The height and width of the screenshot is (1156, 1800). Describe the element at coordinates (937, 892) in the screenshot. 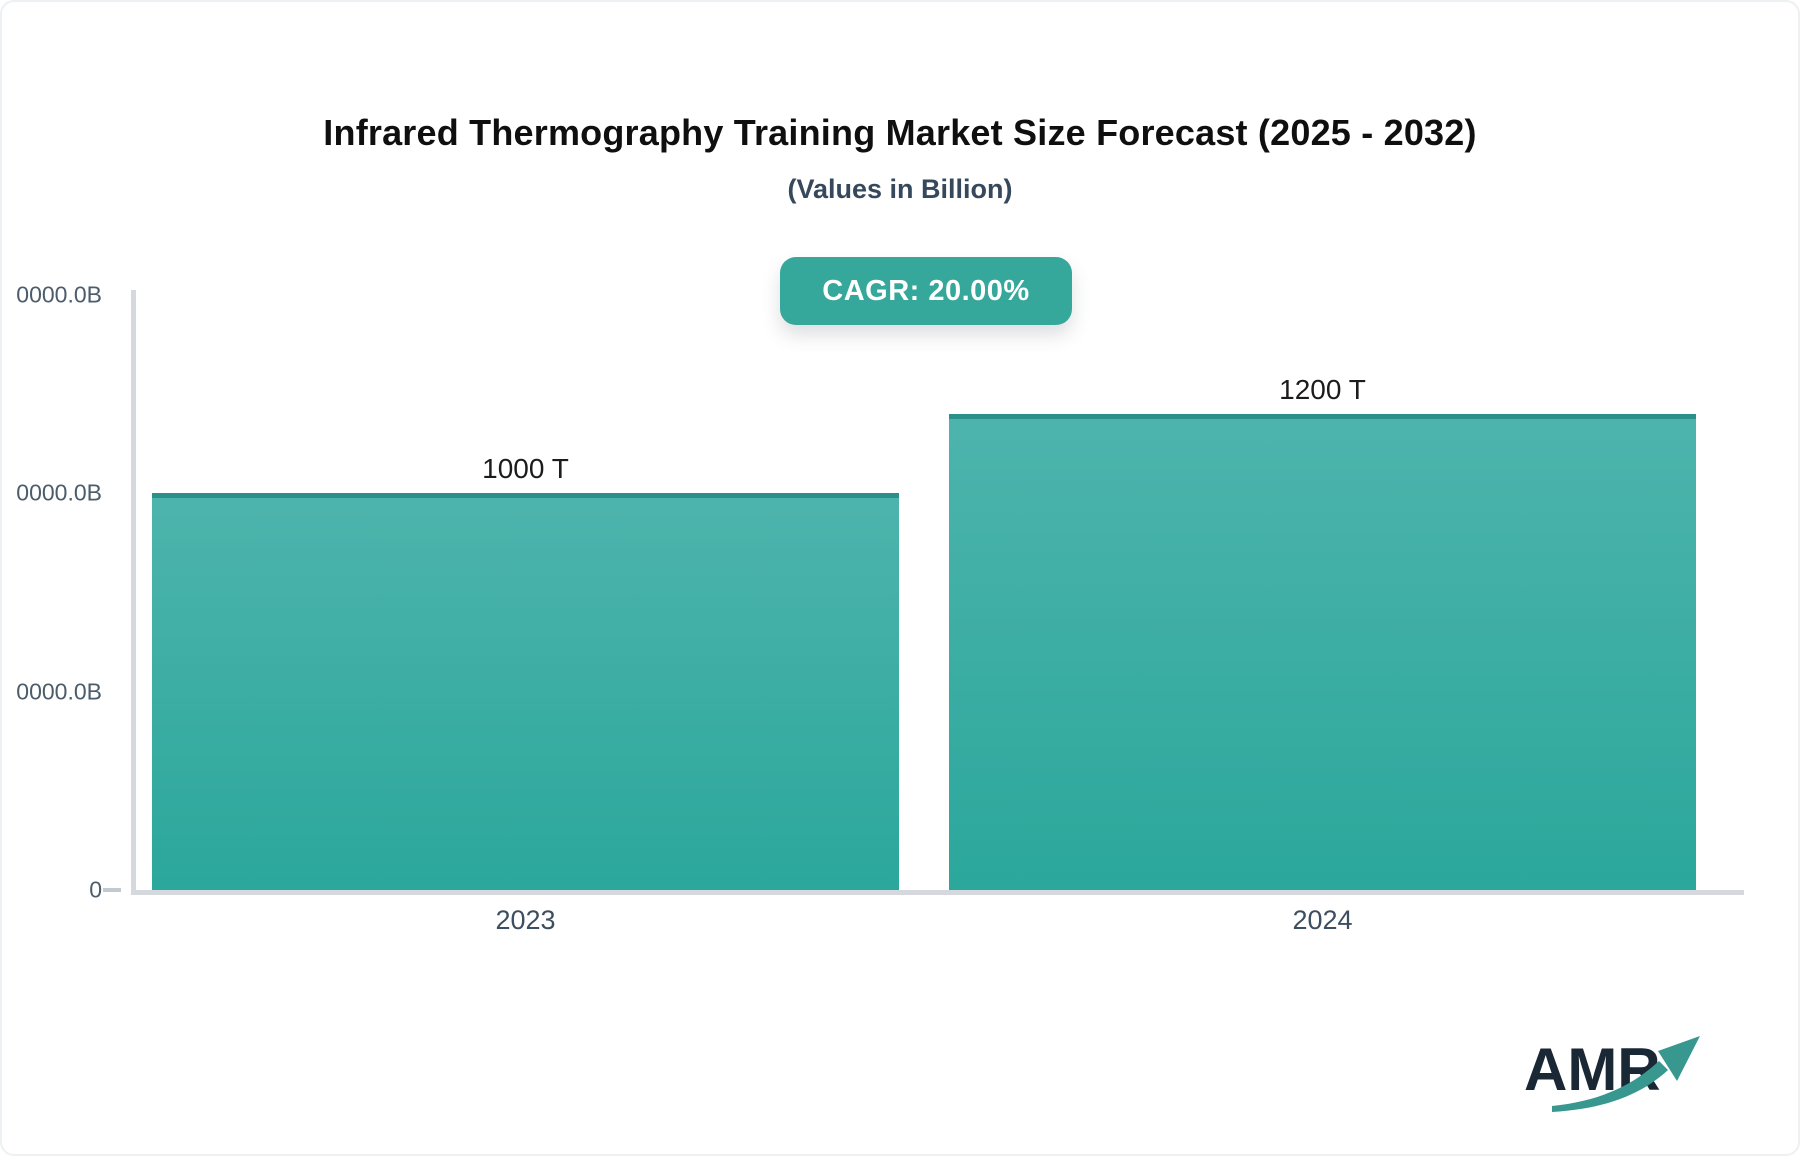

I see `x-axis-line` at that location.